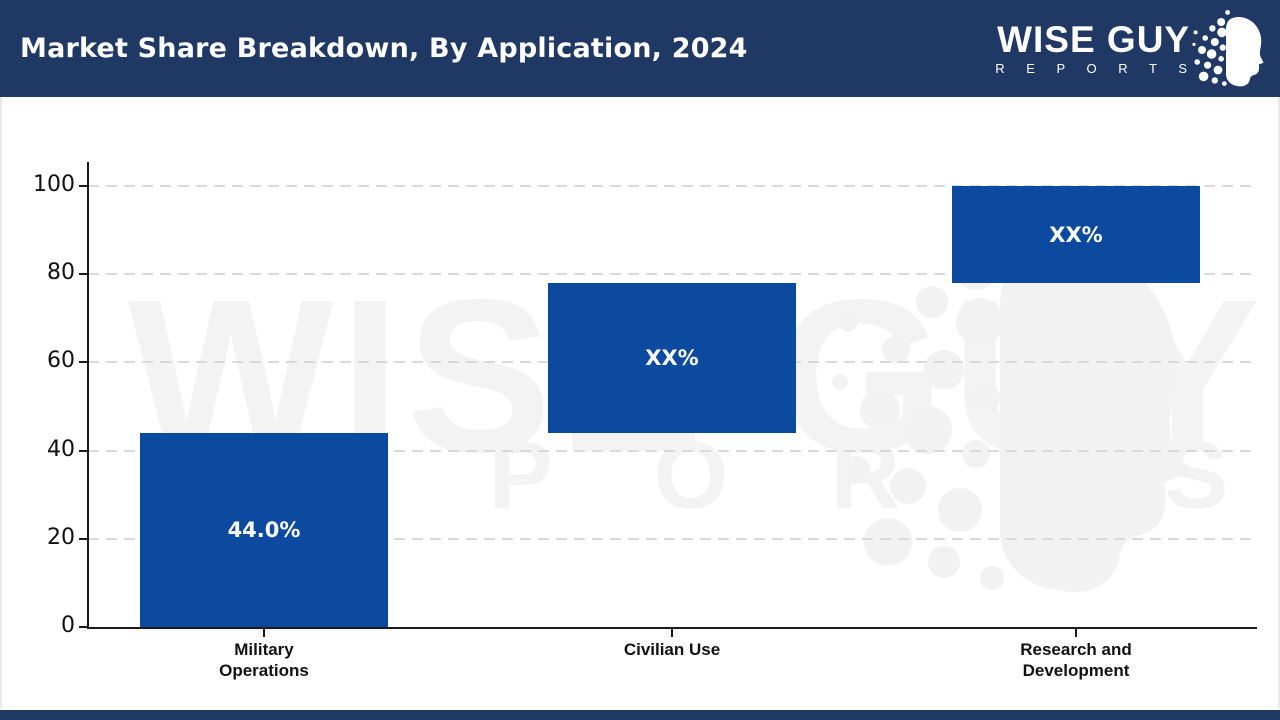 This screenshot has width=1280, height=720. I want to click on x-axis-line, so click(672, 628).